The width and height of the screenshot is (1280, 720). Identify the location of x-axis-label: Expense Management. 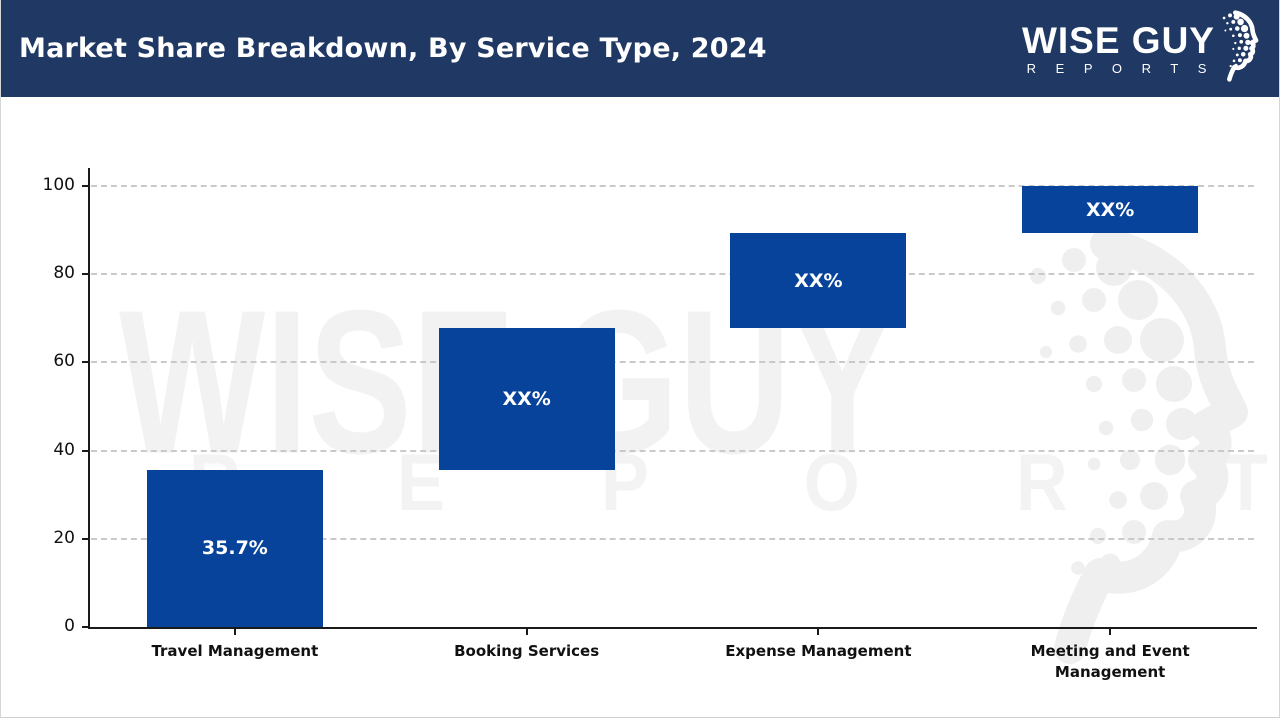
(818, 651).